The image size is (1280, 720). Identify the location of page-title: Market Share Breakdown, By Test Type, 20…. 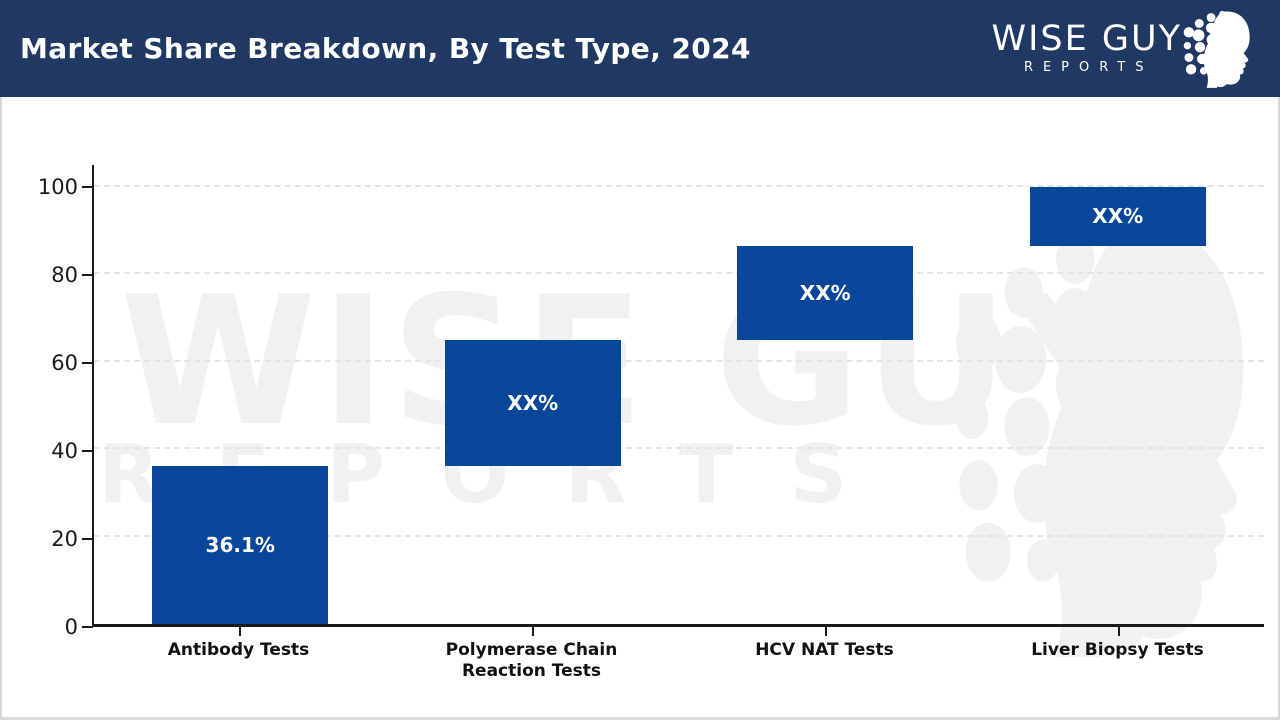
(385, 48).